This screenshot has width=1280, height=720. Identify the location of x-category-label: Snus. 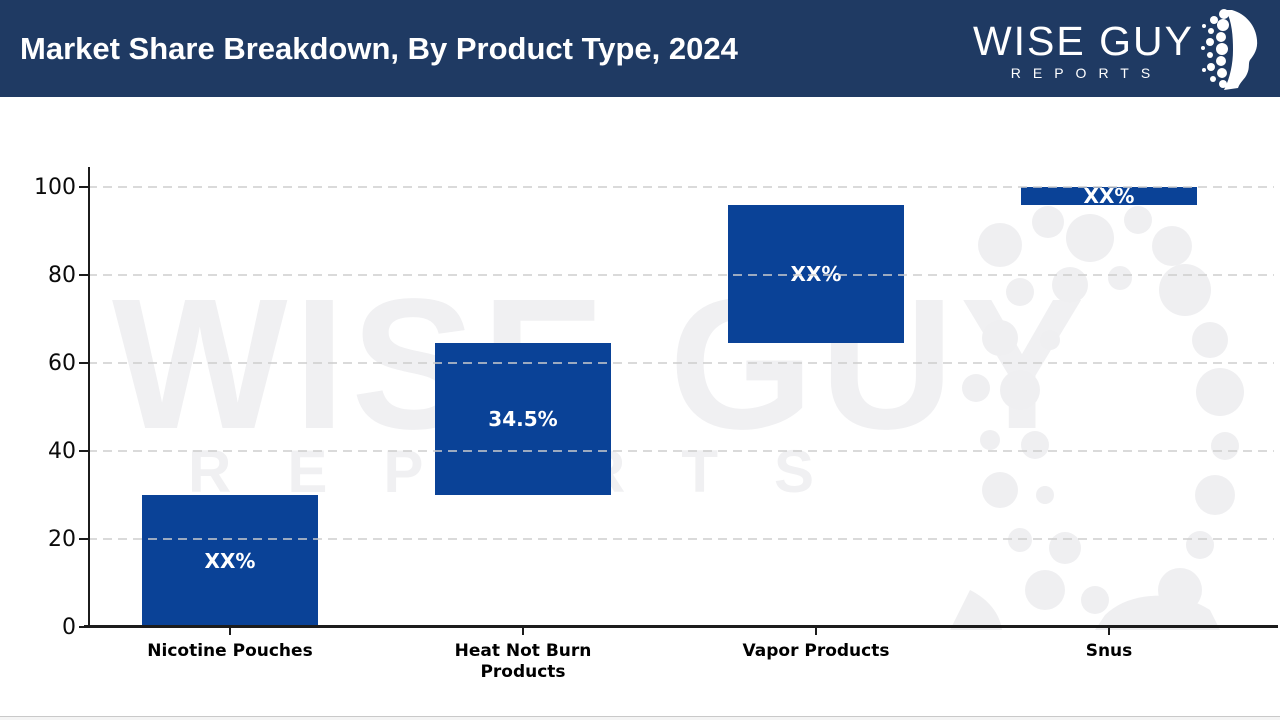
(1109, 651).